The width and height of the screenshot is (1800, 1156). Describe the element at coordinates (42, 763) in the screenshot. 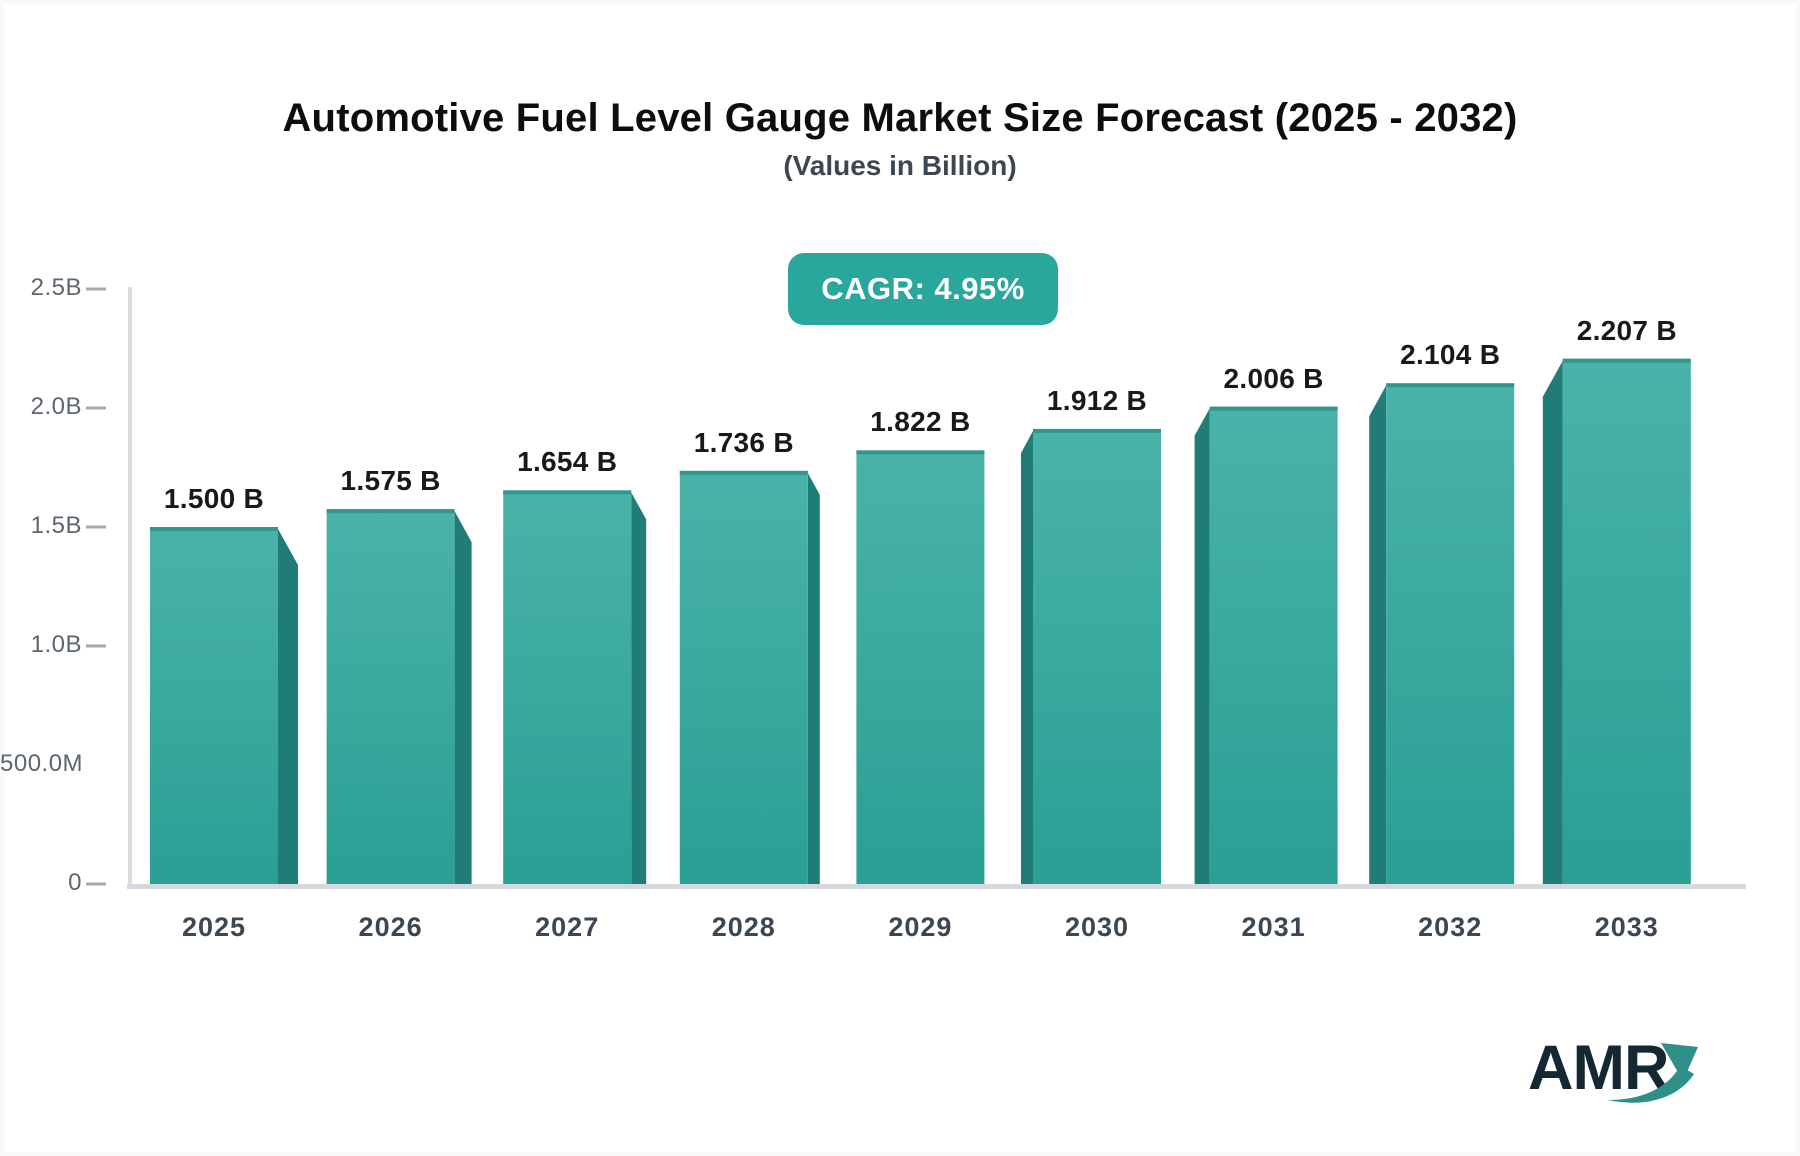

I see `y-axis-tick-label: 500.0M` at that location.